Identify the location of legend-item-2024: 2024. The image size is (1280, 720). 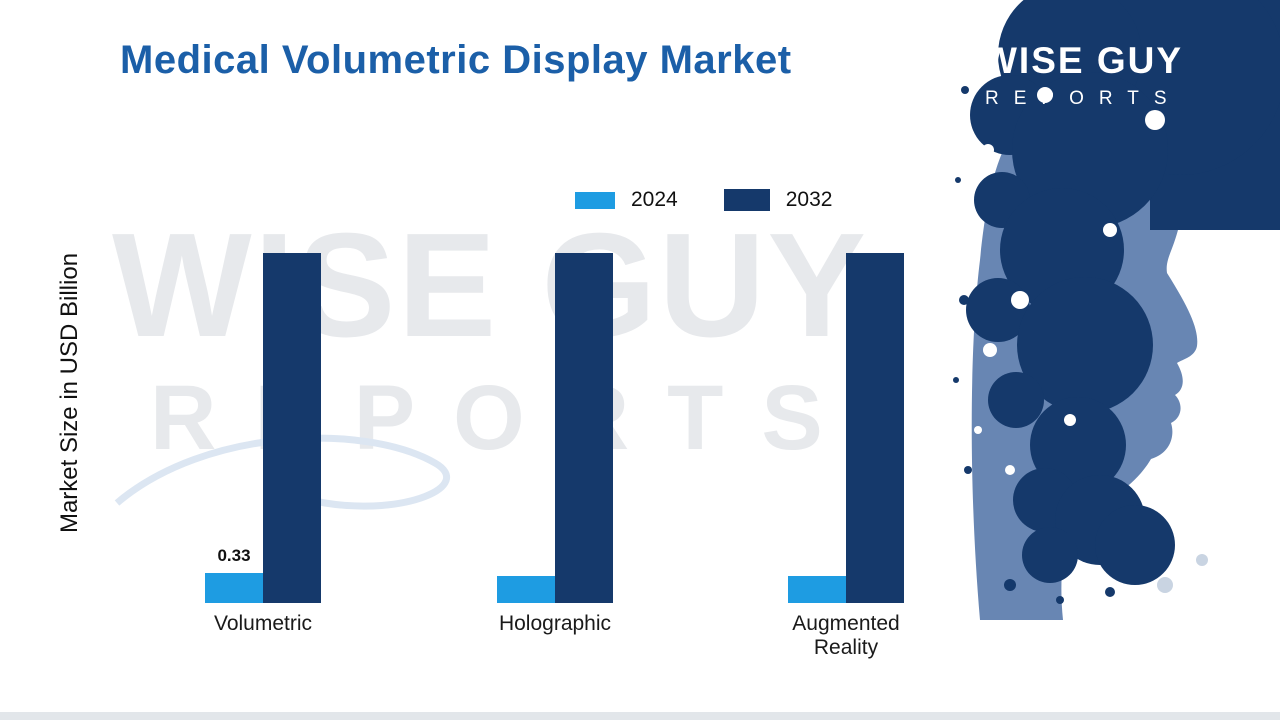
(626, 200).